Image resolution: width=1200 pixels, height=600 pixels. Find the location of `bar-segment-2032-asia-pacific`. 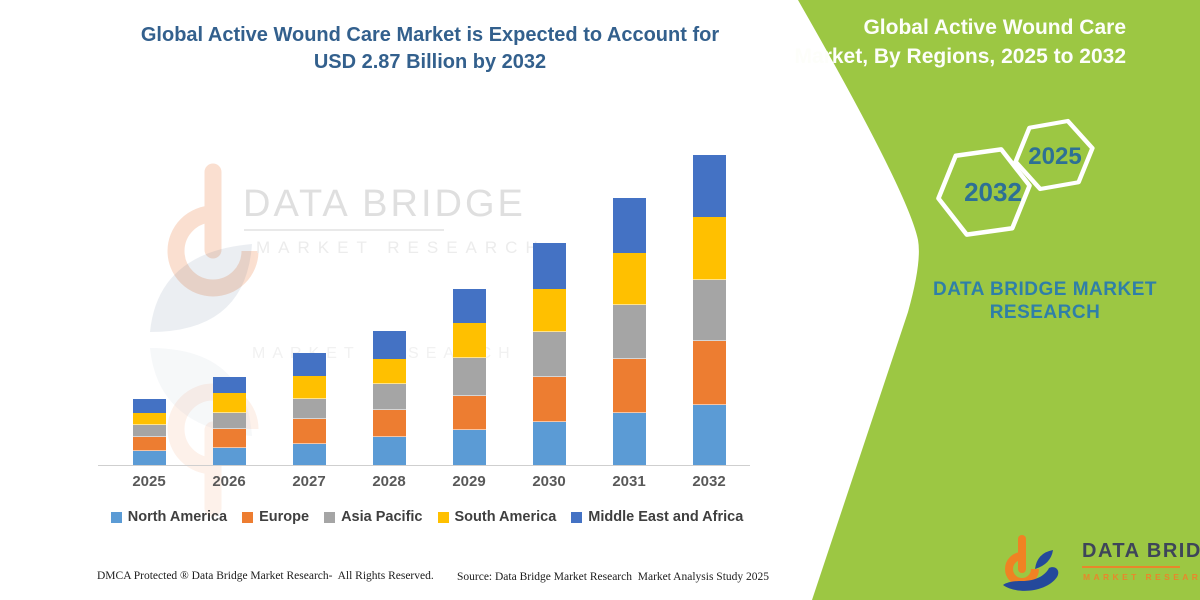

bar-segment-2032-asia-pacific is located at coordinates (709, 310).